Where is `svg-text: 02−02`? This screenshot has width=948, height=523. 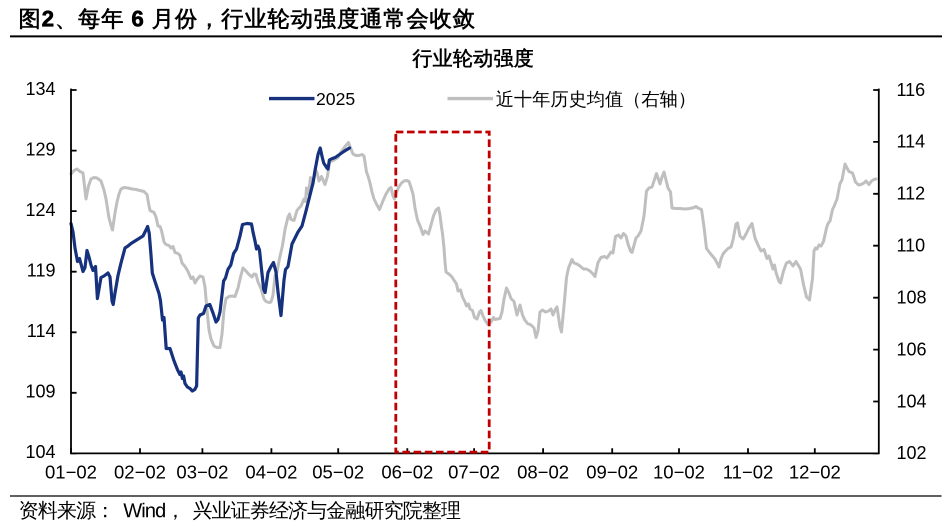 svg-text: 02−02 is located at coordinates (140, 472).